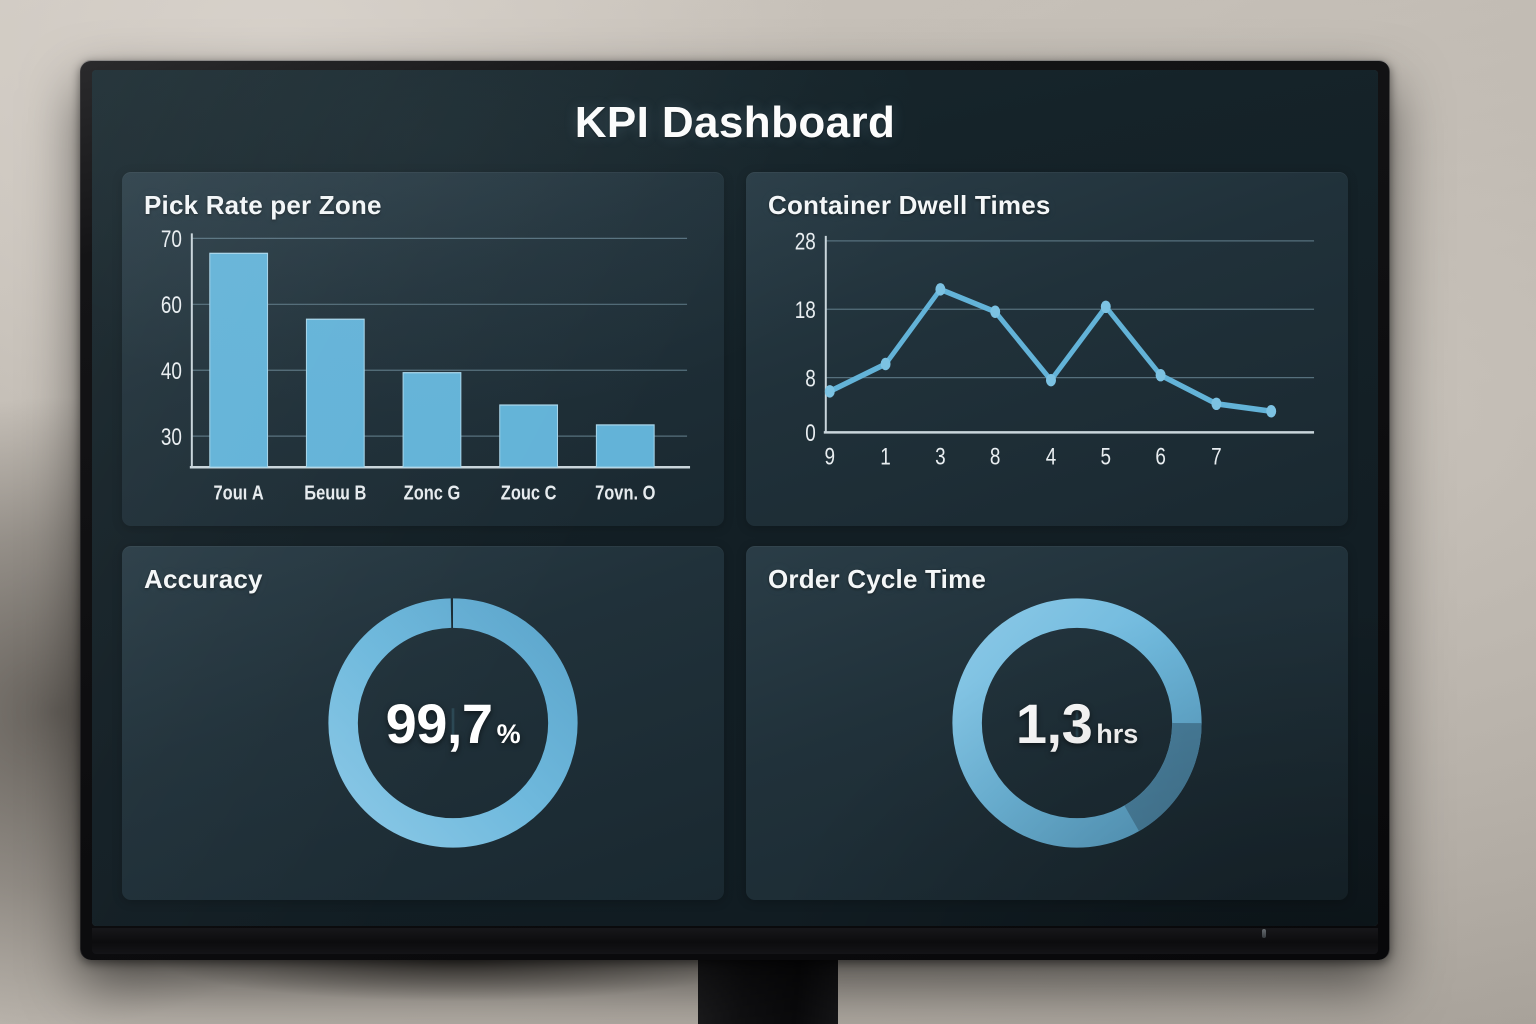  Describe the element at coordinates (1117, 733) in the screenshot. I see `cycle-time-unit: hrs` at that location.